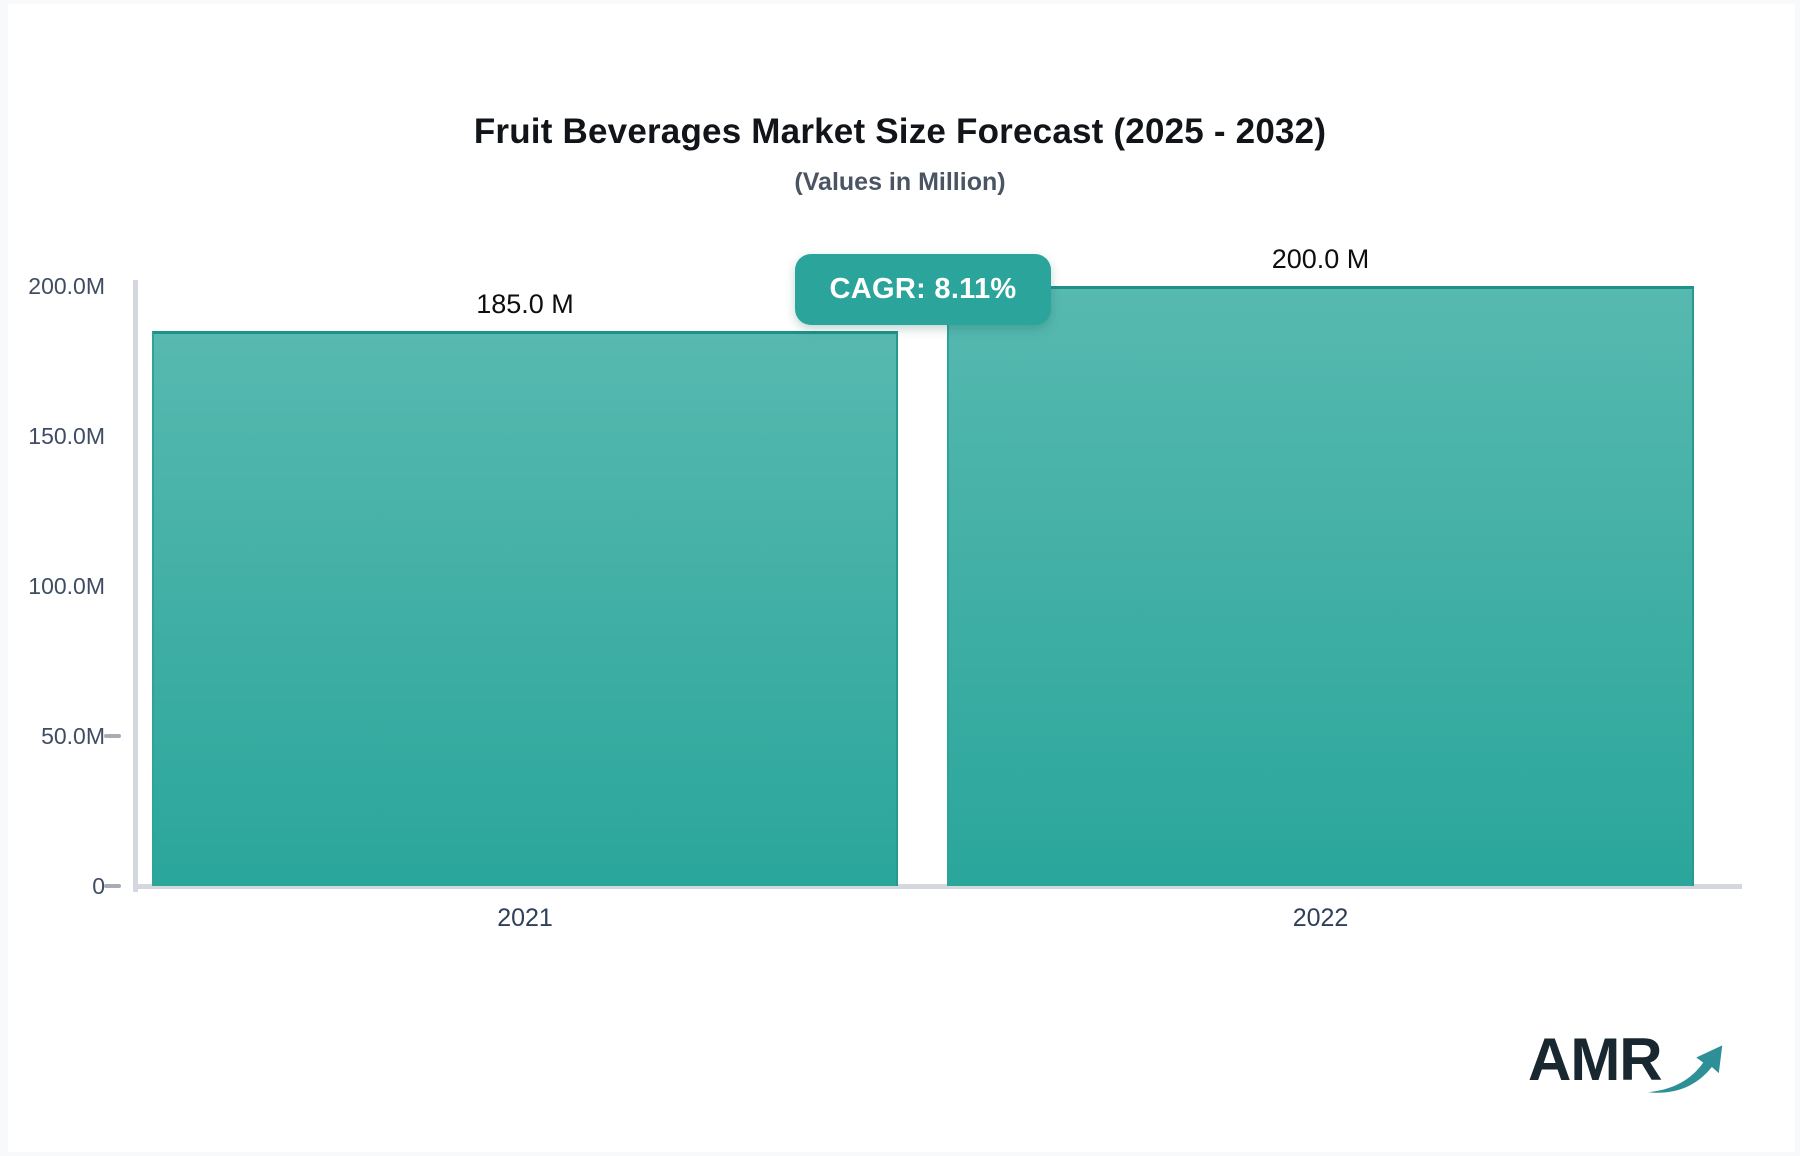  Describe the element at coordinates (66, 436) in the screenshot. I see `y-tick-label: 150.0M` at that location.